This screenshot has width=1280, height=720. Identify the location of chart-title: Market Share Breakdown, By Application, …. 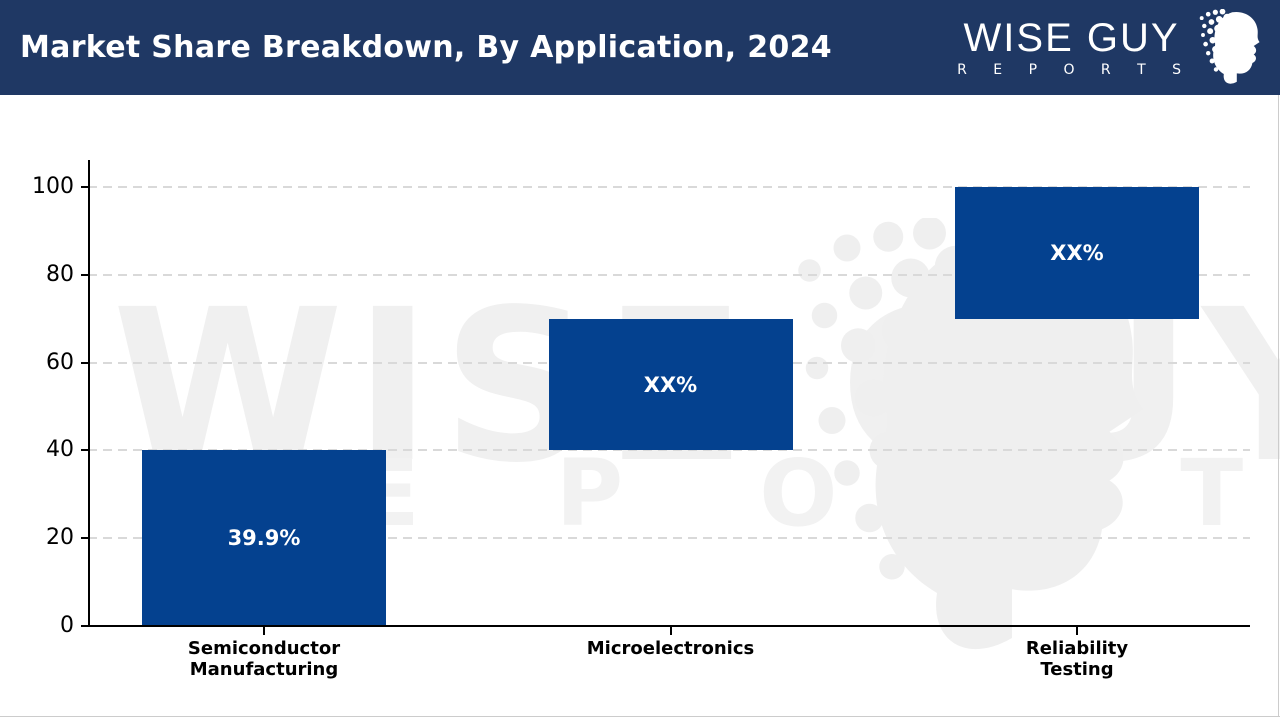
(426, 47).